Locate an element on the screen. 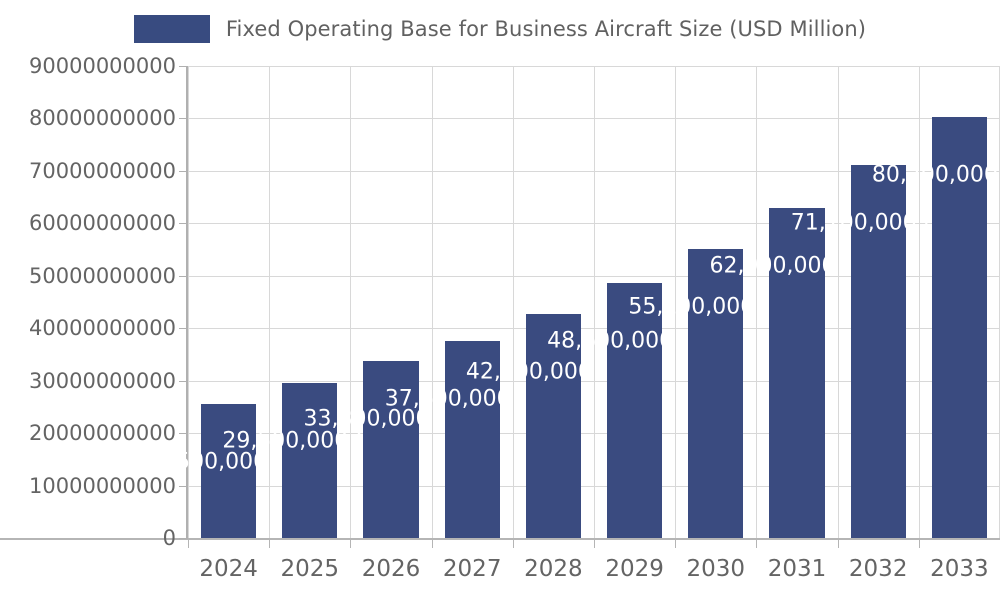 Image resolution: width=1000 pixels, height=600 pixels. x-tick-label: 2024 is located at coordinates (228, 569).